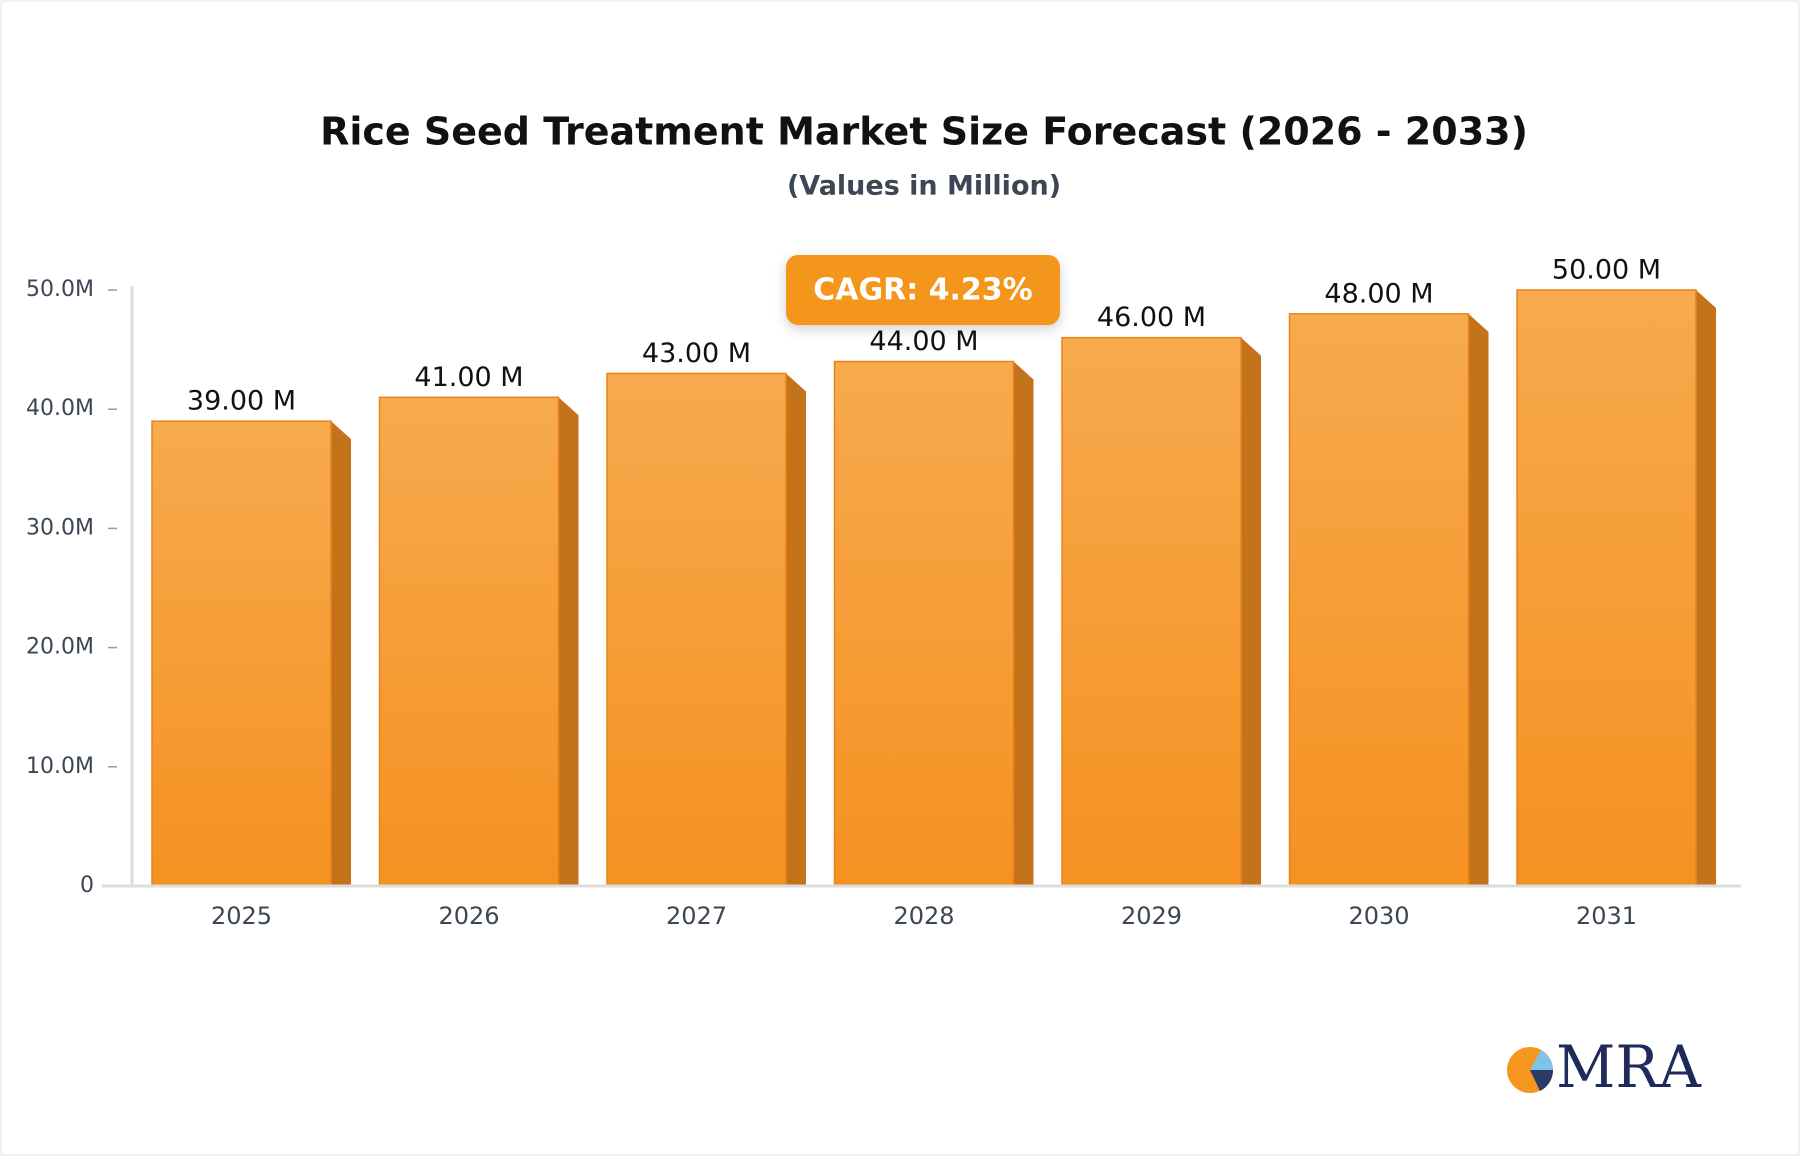 The height and width of the screenshot is (1156, 1800). Describe the element at coordinates (468, 916) in the screenshot. I see `x-tick-label: 2026` at that location.